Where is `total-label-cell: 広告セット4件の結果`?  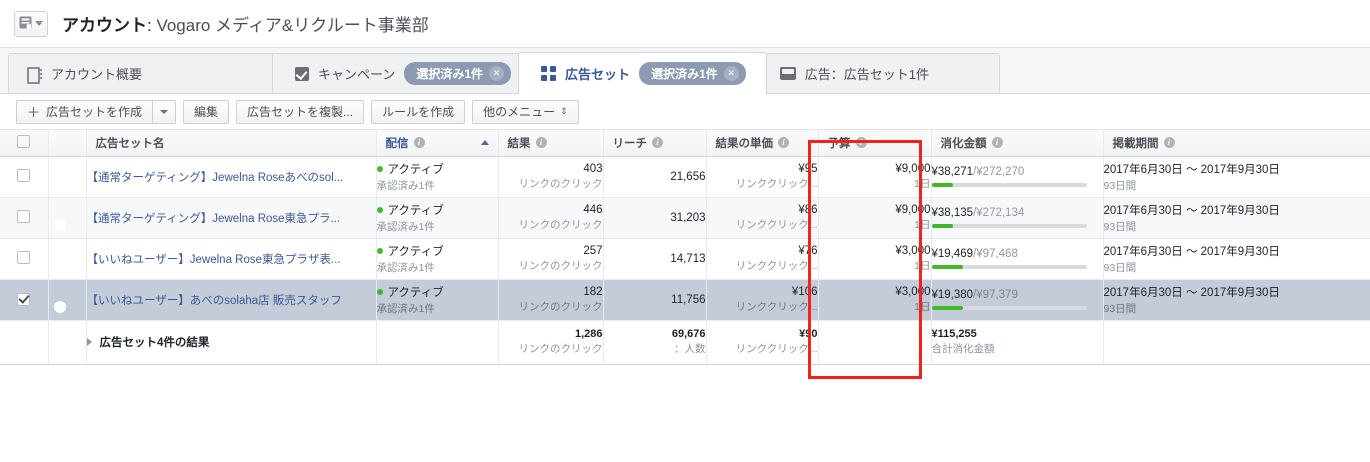 total-label-cell: 広告セット4件の結果 is located at coordinates (231, 342).